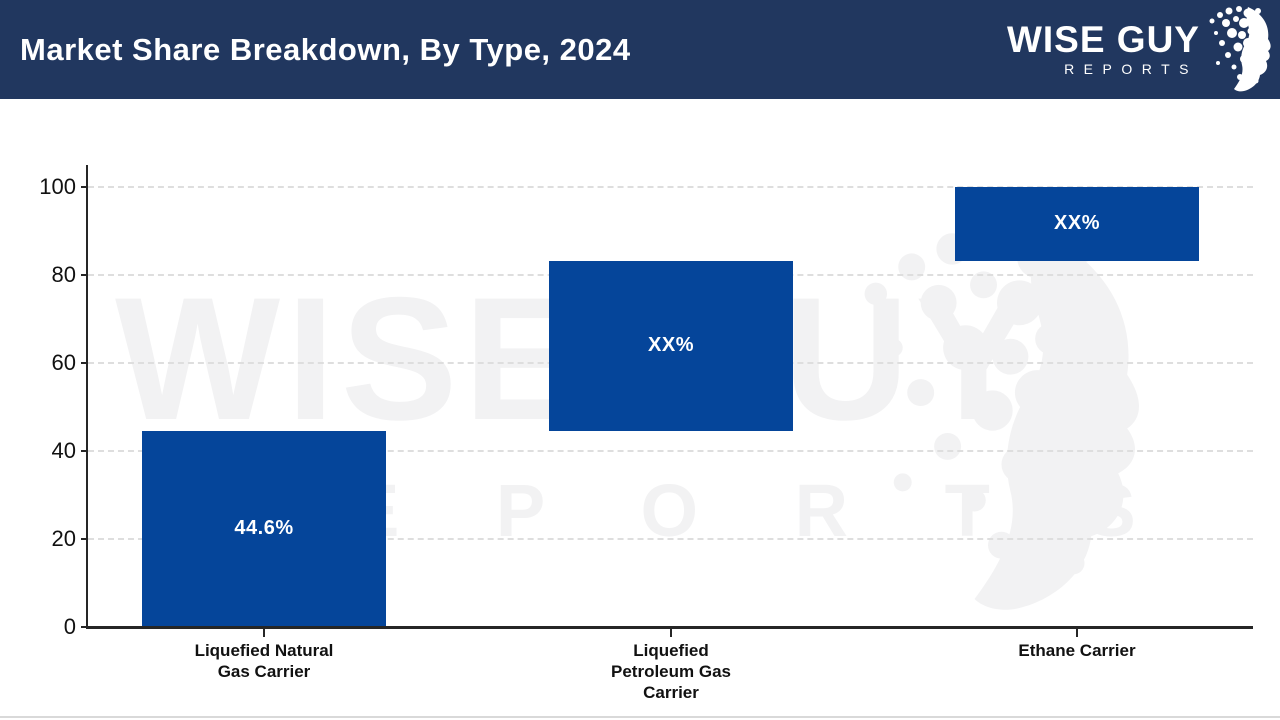 The image size is (1280, 720). I want to click on category-label: Liquefied Natural Gas Carrier, so click(264, 661).